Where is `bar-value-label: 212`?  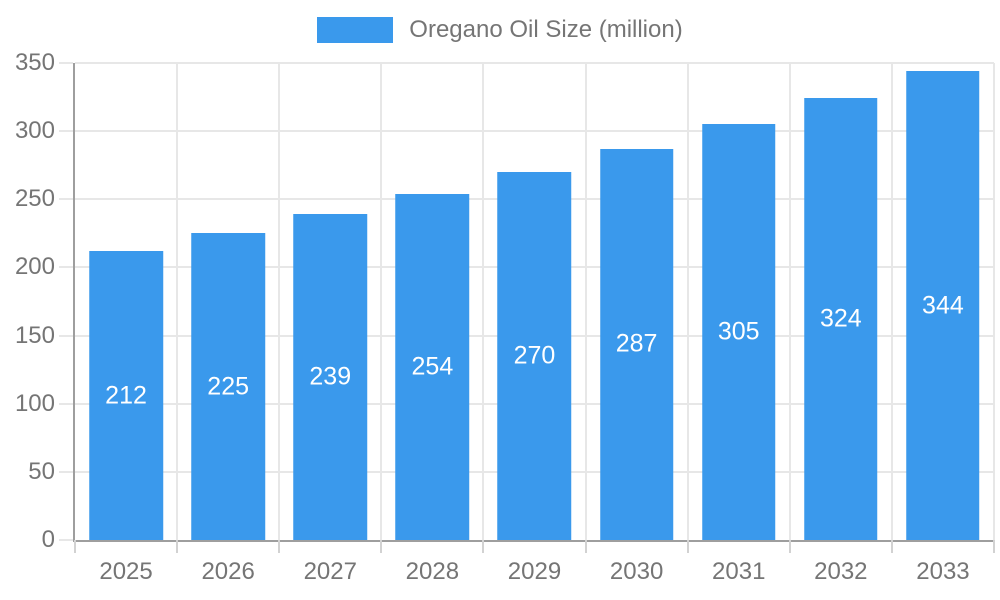 bar-value-label: 212 is located at coordinates (126, 395).